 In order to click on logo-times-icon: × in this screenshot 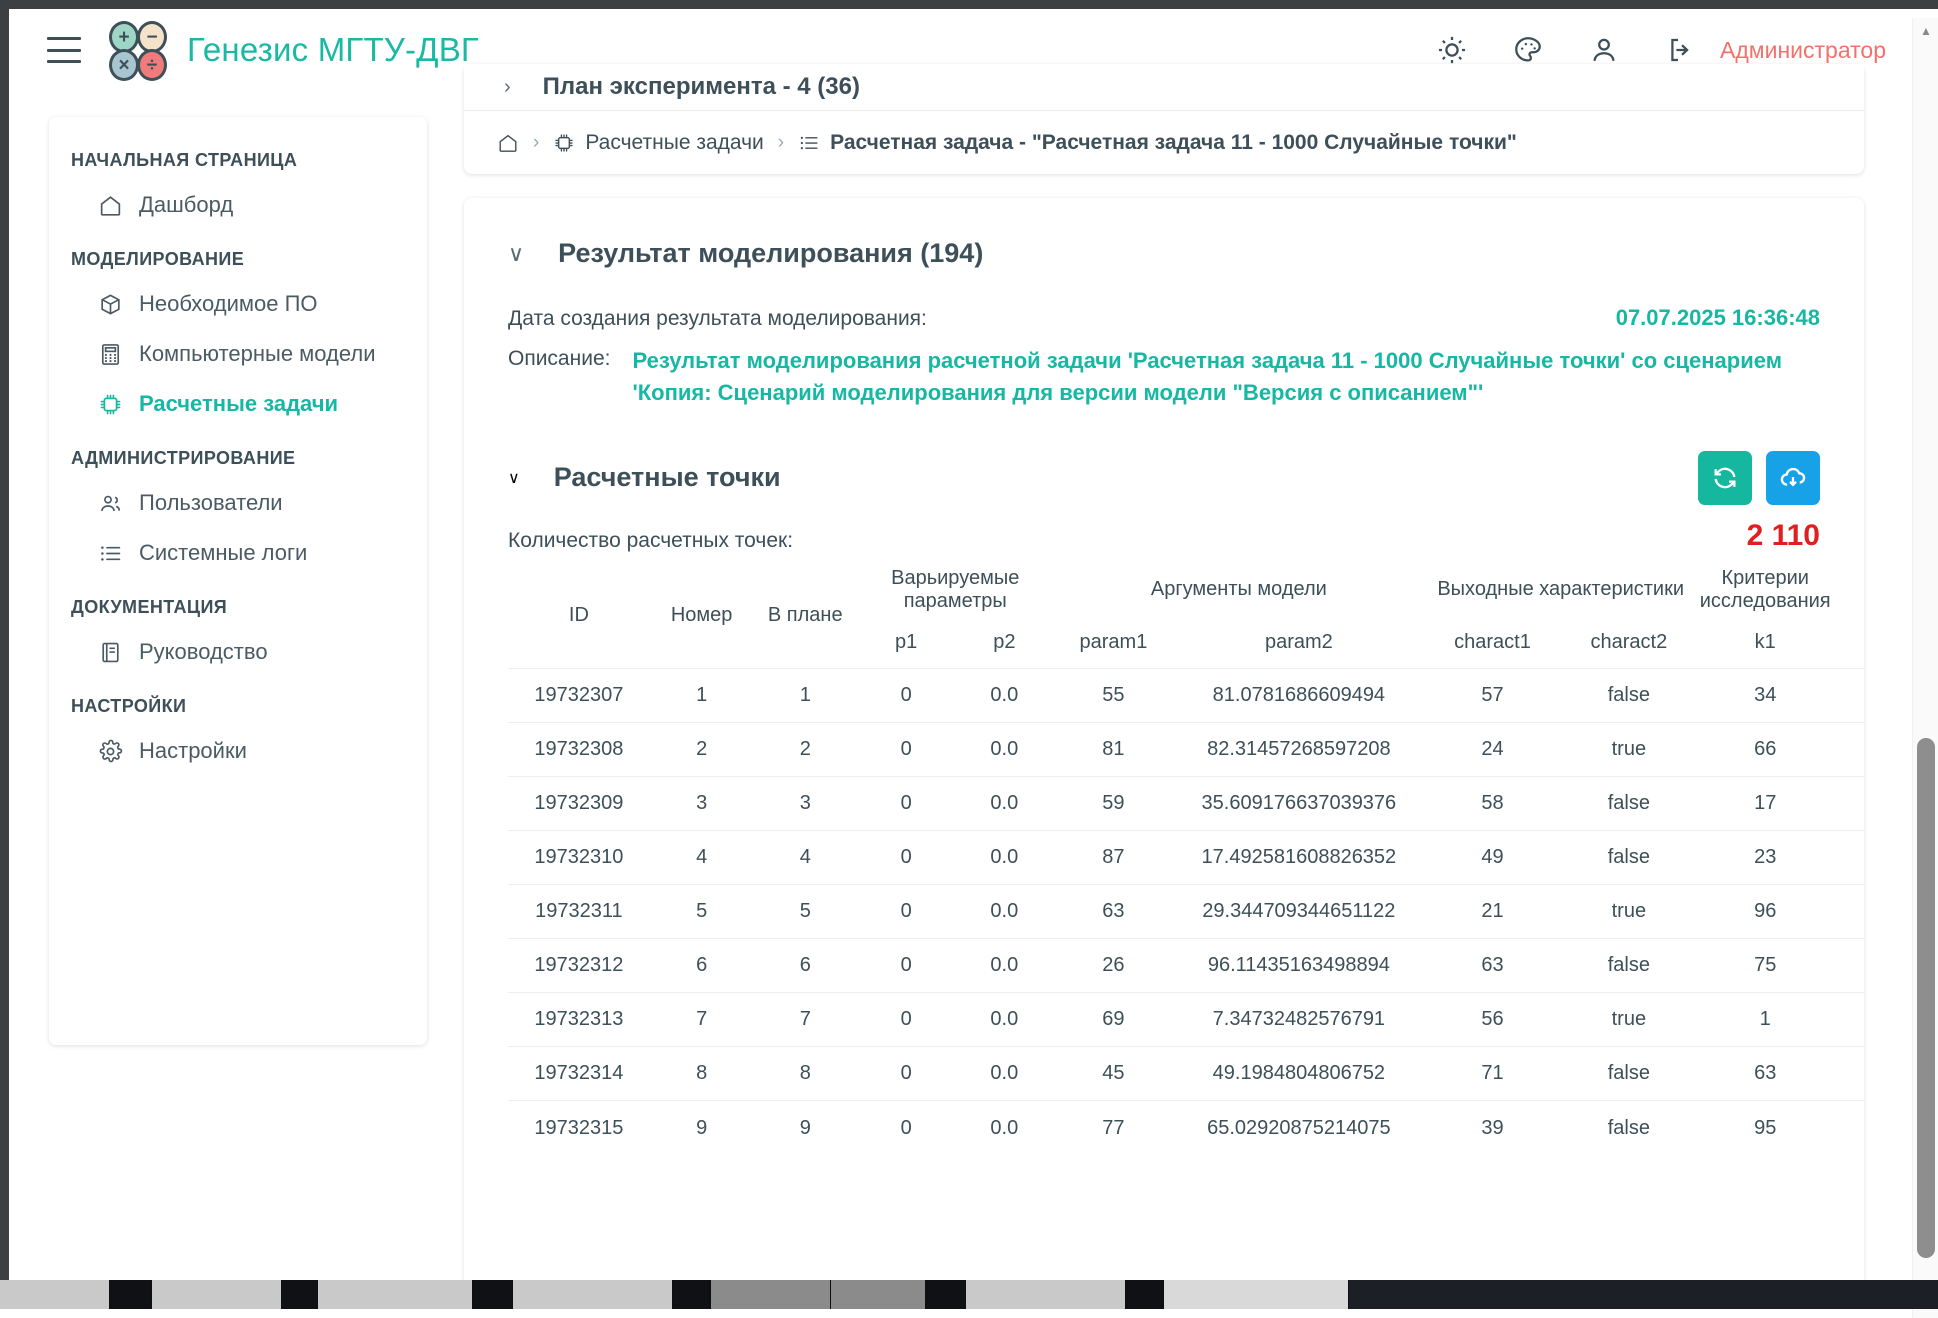, I will do `click(124, 65)`.